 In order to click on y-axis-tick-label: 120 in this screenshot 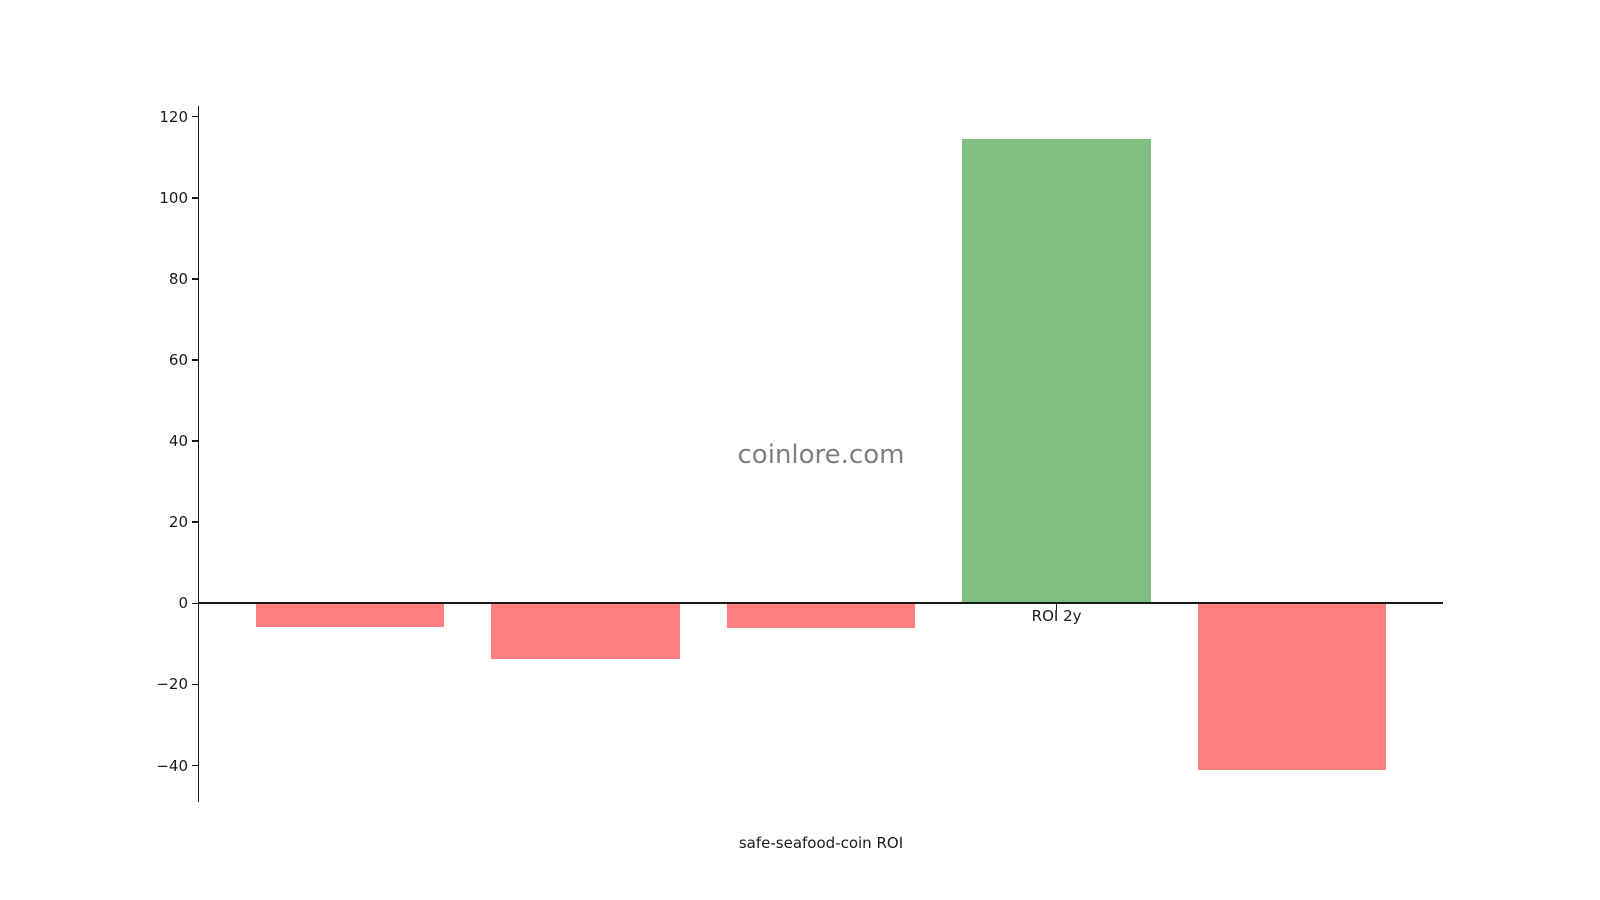, I will do `click(173, 116)`.